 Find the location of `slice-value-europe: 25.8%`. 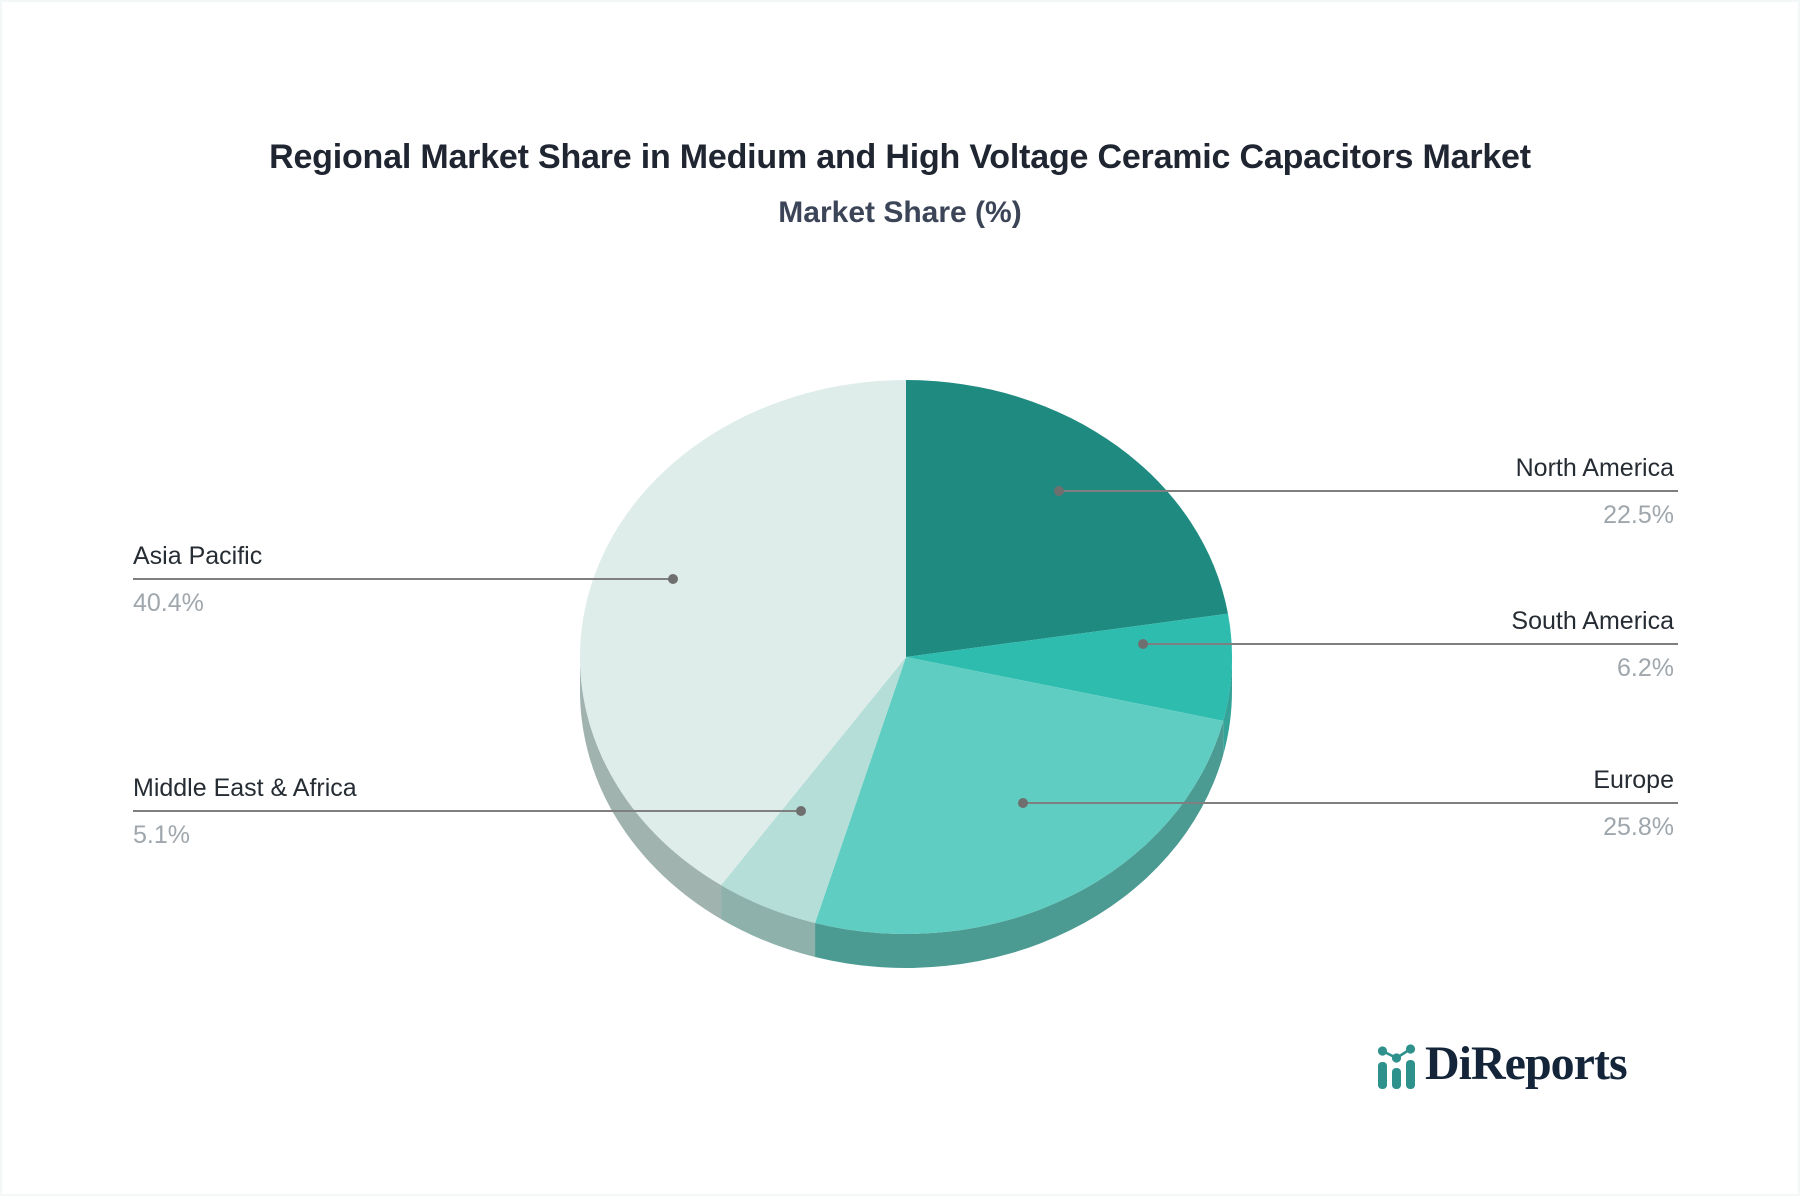

slice-value-europe: 25.8% is located at coordinates (1638, 827).